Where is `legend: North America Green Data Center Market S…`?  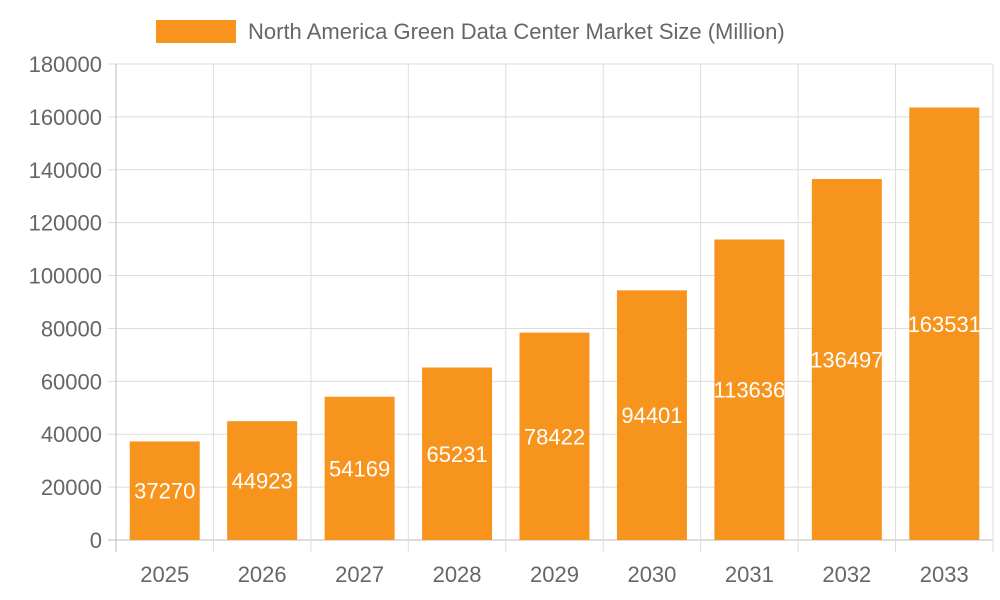
legend: North America Green Data Center Market S… is located at coordinates (470, 31).